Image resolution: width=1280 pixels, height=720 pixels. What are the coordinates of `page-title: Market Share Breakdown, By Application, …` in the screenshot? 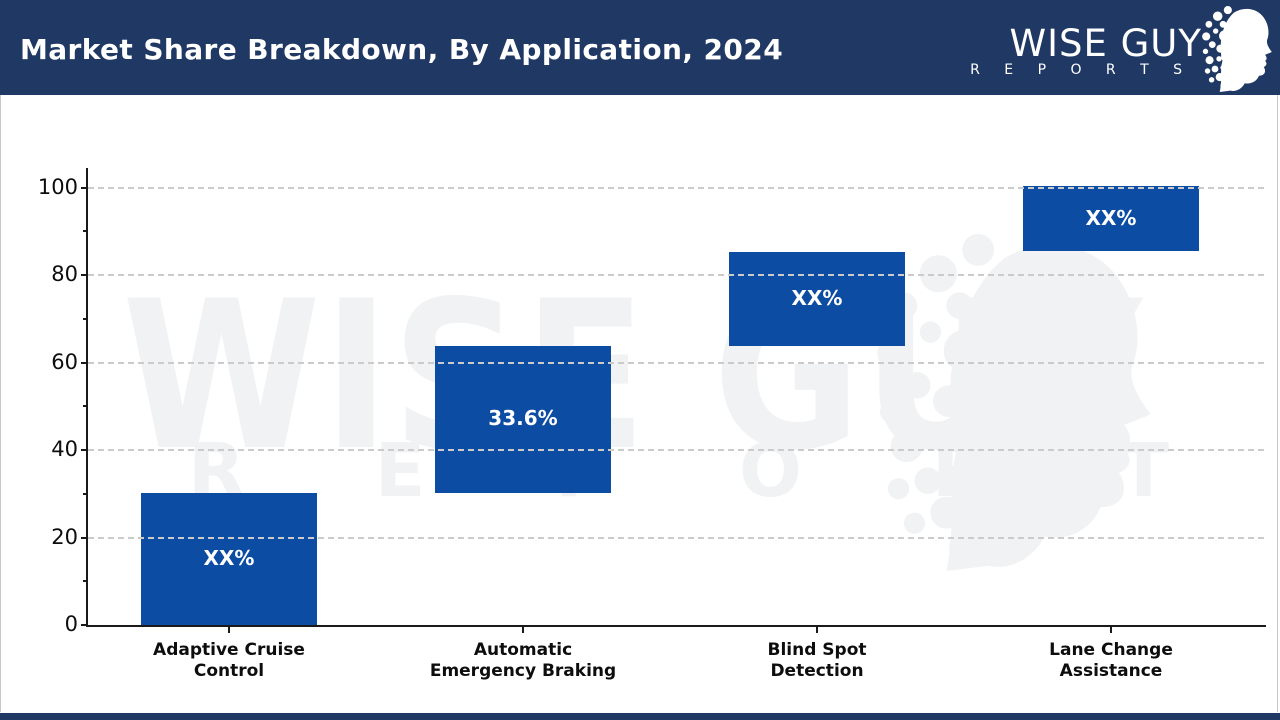 It's located at (402, 49).